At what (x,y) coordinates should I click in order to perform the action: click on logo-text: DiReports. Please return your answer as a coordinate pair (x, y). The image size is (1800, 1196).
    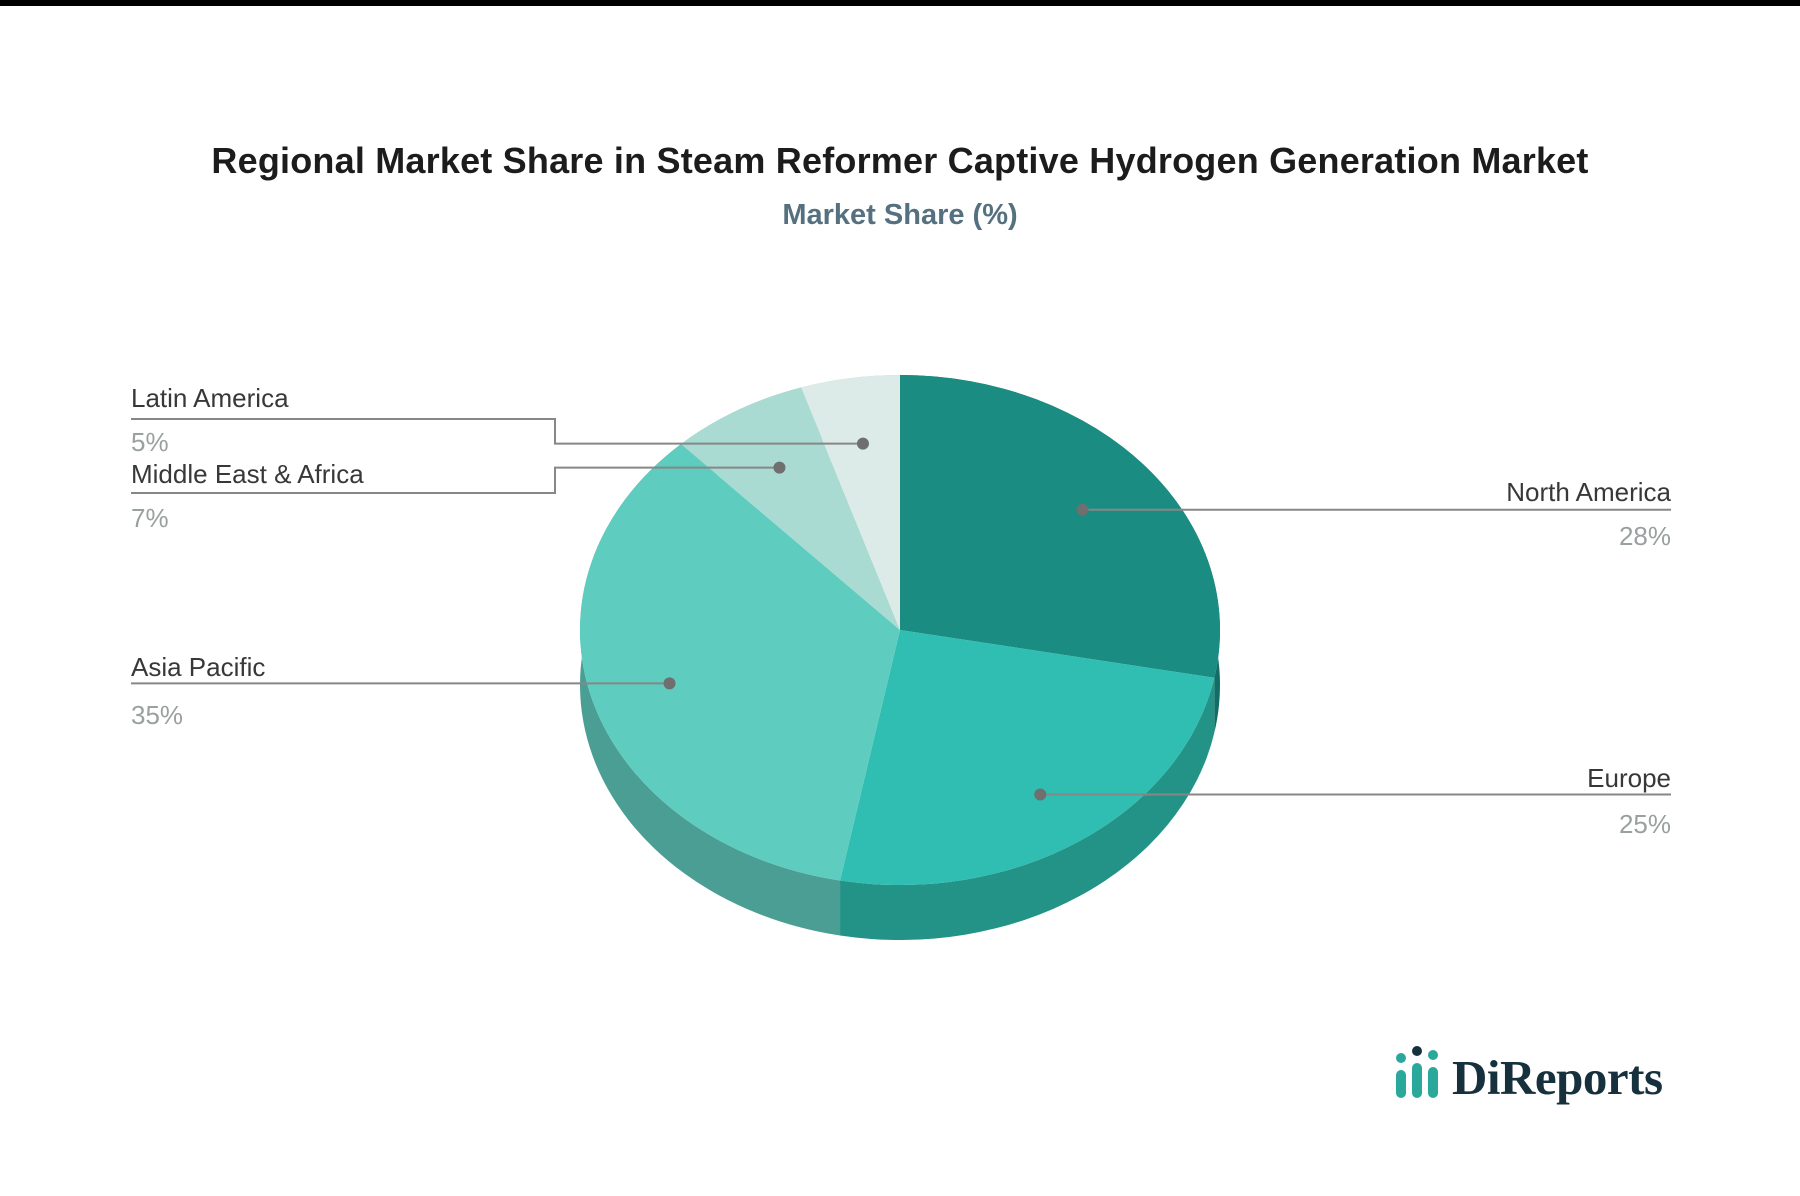
    Looking at the image, I should click on (1557, 1077).